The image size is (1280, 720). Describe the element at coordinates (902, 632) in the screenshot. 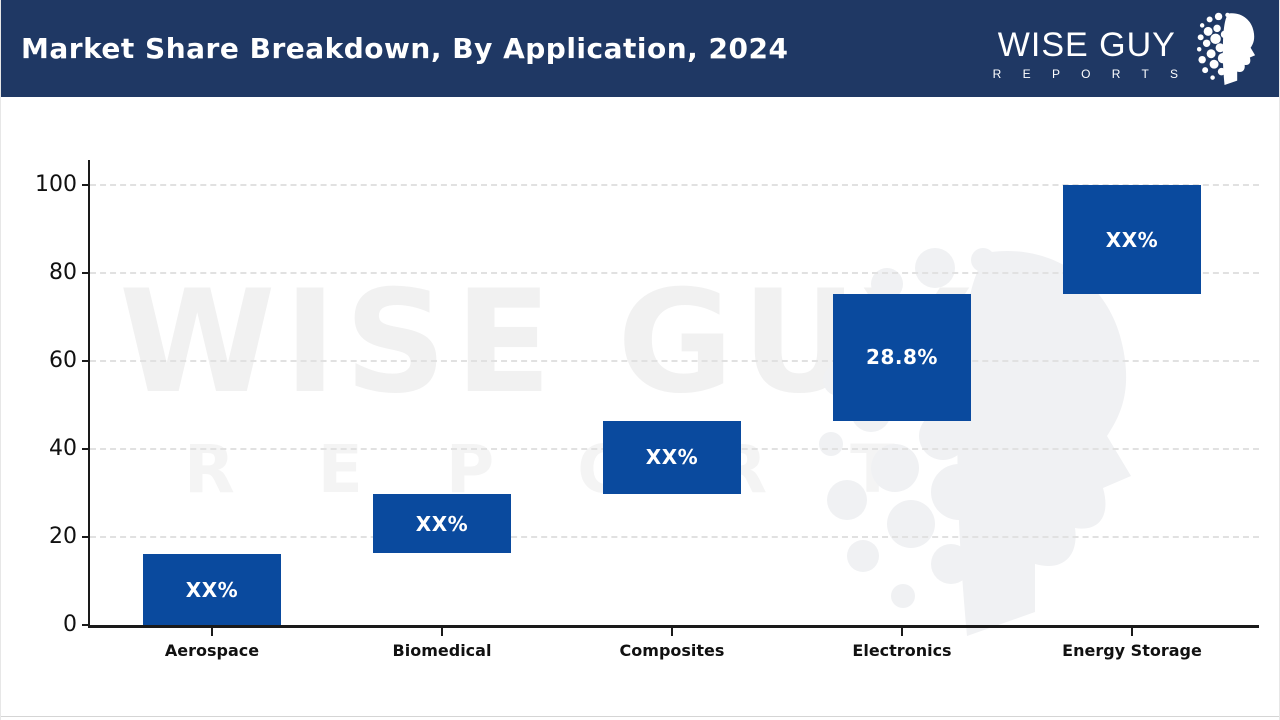

I see `x-tick-electronics` at that location.